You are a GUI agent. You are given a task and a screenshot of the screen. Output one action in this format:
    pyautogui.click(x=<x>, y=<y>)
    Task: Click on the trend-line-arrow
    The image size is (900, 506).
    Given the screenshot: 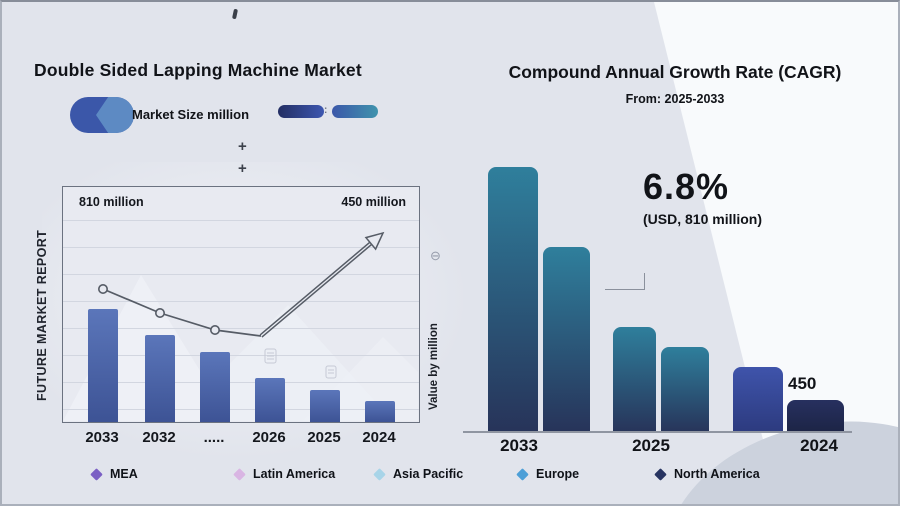 What is the action you would take?
    pyautogui.click(x=241, y=305)
    